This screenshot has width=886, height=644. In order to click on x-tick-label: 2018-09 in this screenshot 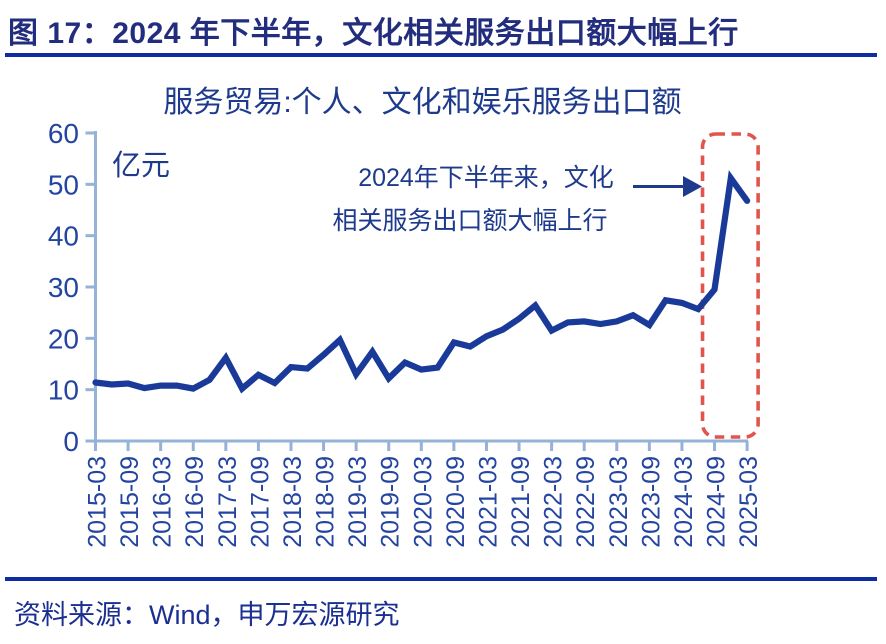, I will do `click(326, 502)`.